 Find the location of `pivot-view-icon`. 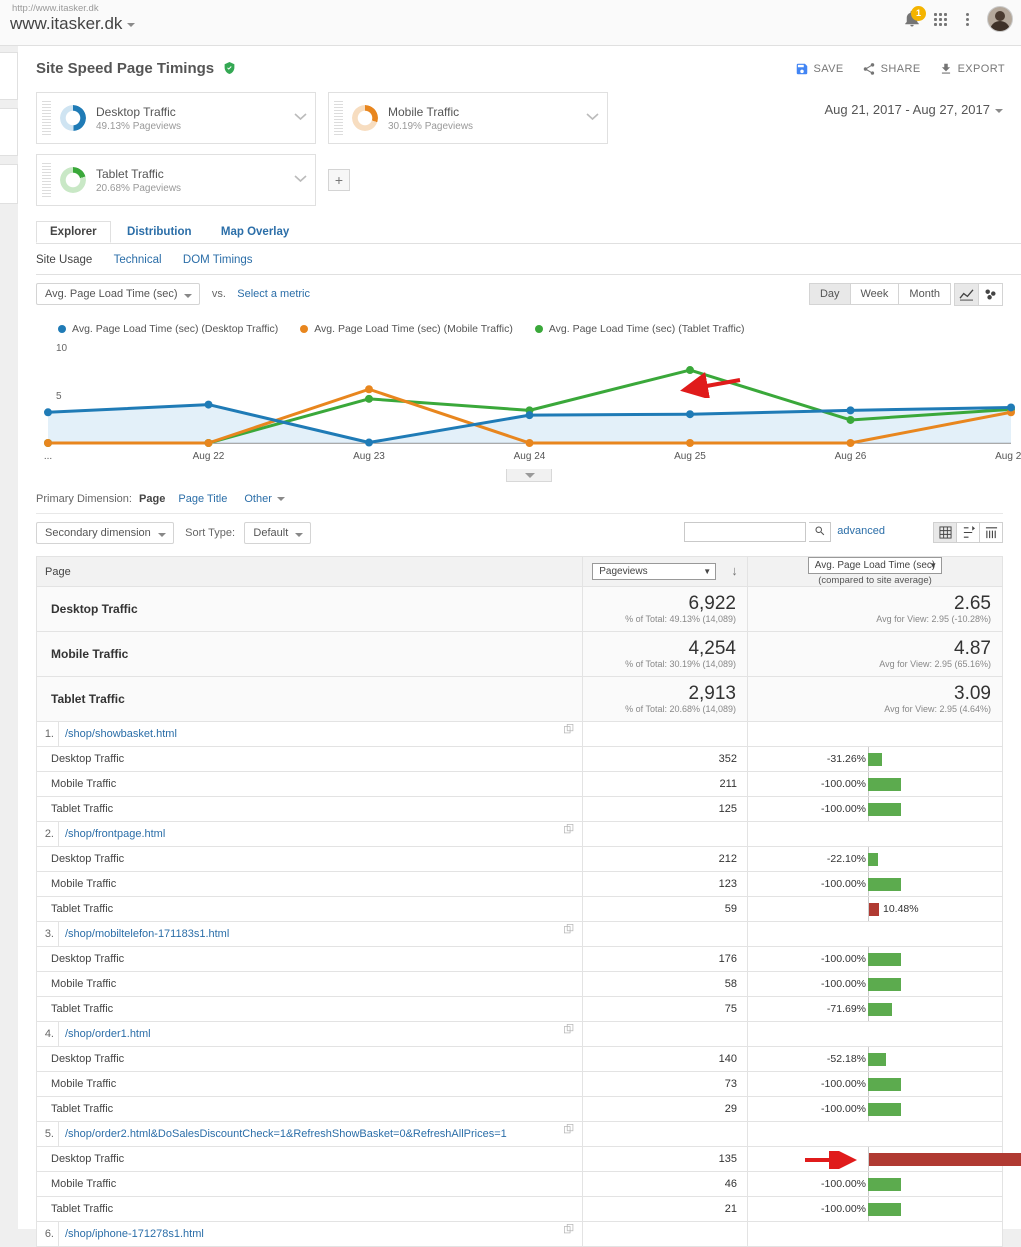

pivot-view-icon is located at coordinates (968, 532).